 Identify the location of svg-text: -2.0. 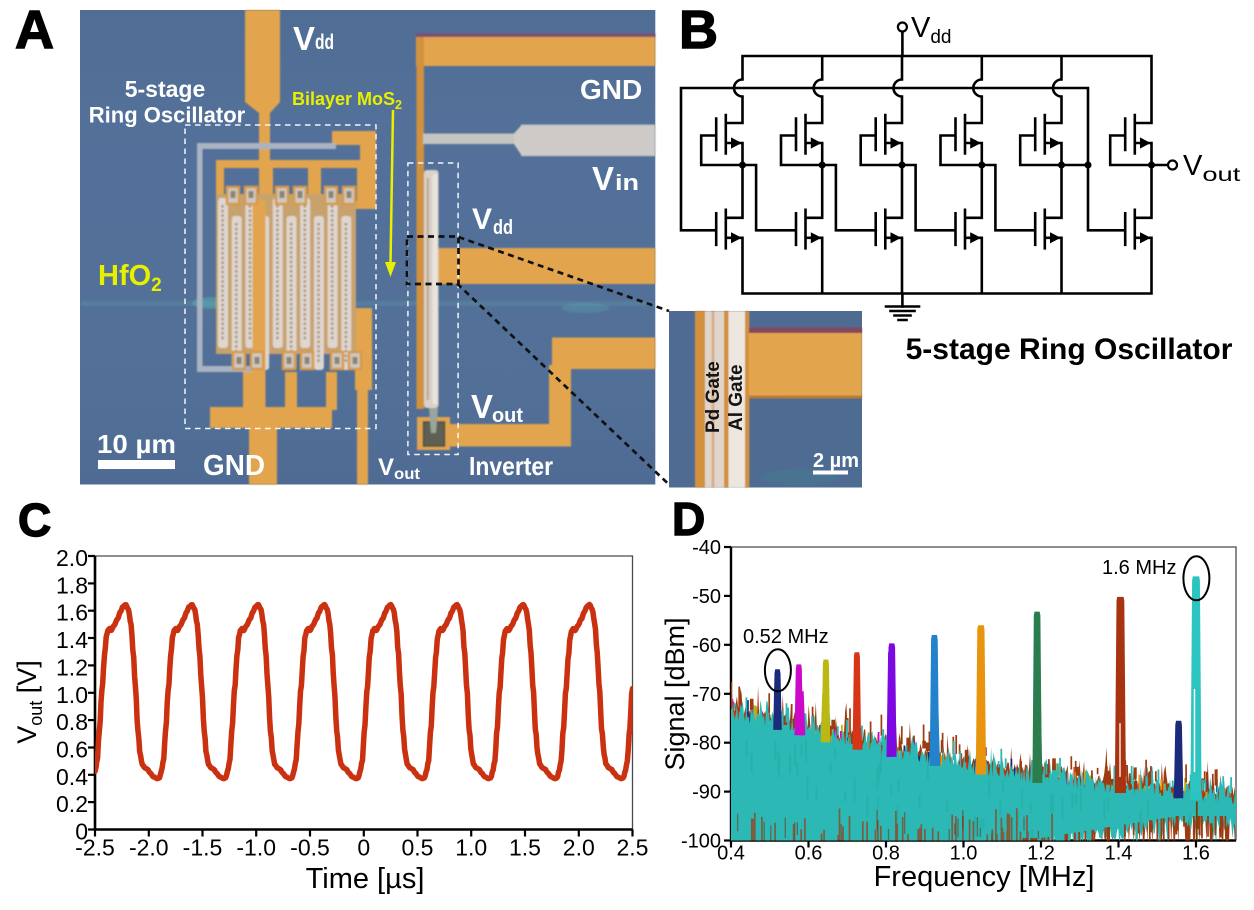
(149, 848).